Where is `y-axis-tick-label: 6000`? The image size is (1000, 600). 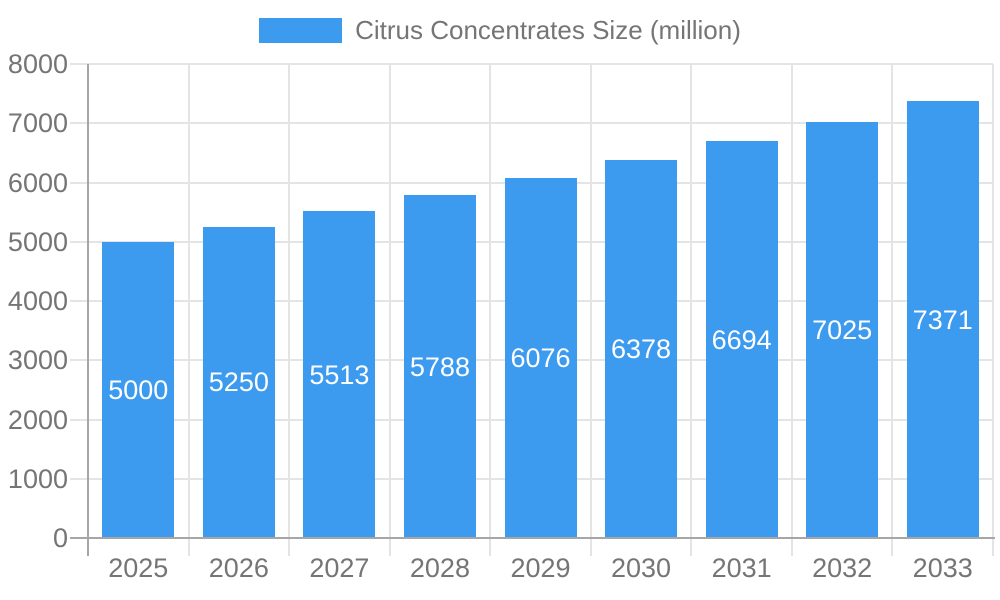
y-axis-tick-label: 6000 is located at coordinates (37, 182).